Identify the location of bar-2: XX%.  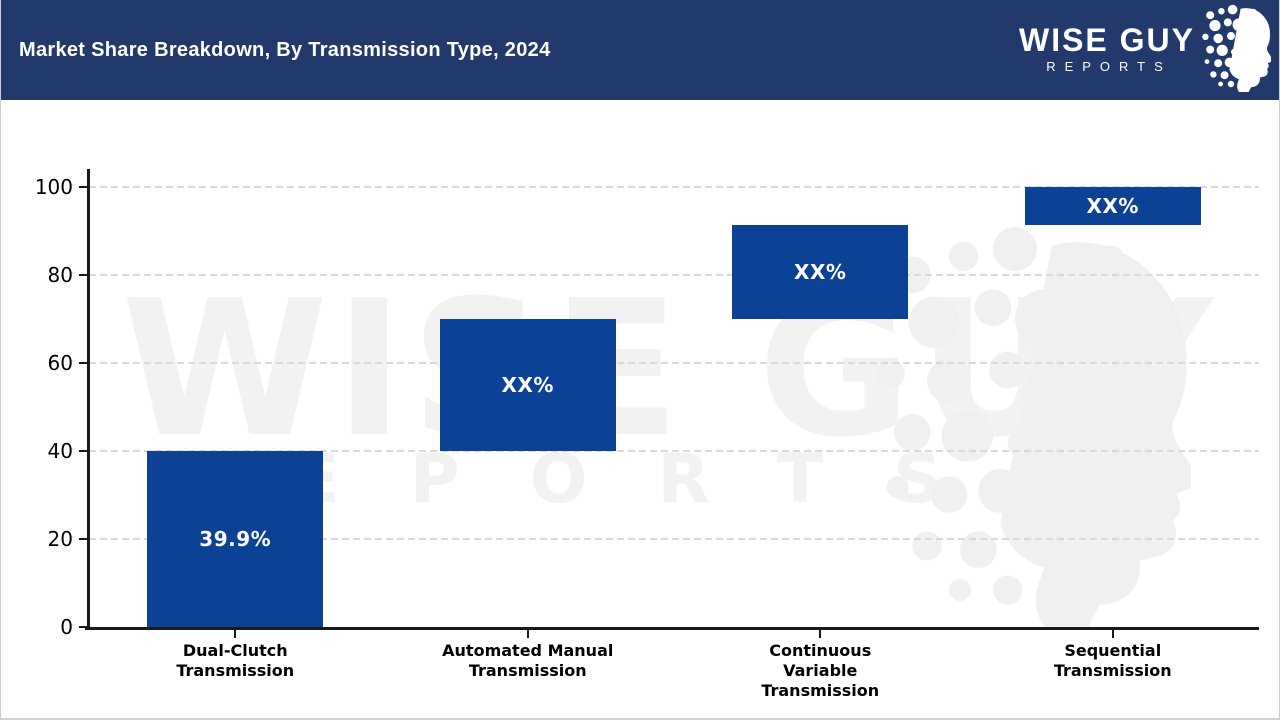
(527, 385).